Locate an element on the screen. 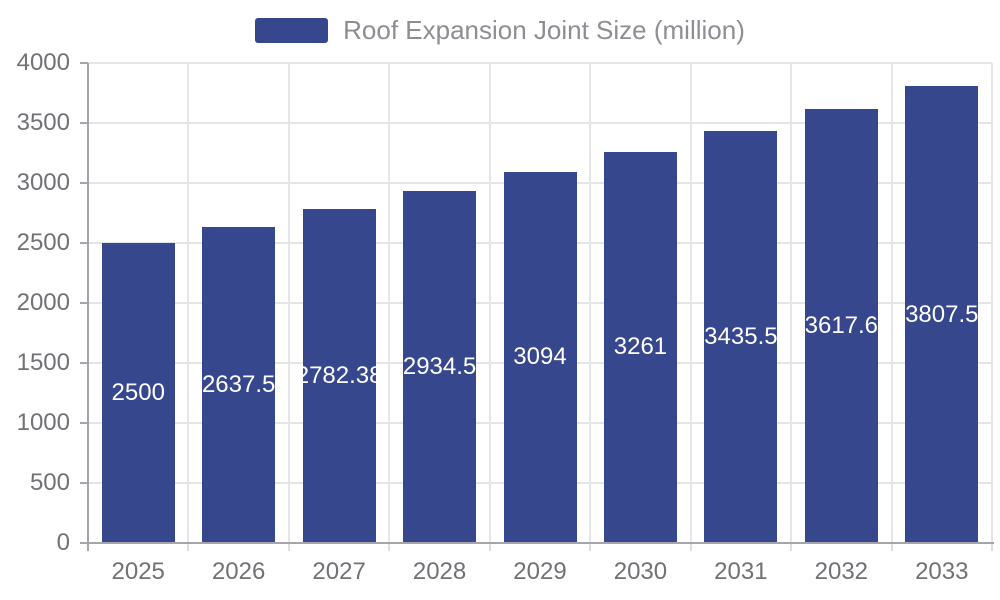  bar-value-label: 2782.38 is located at coordinates (339, 376).